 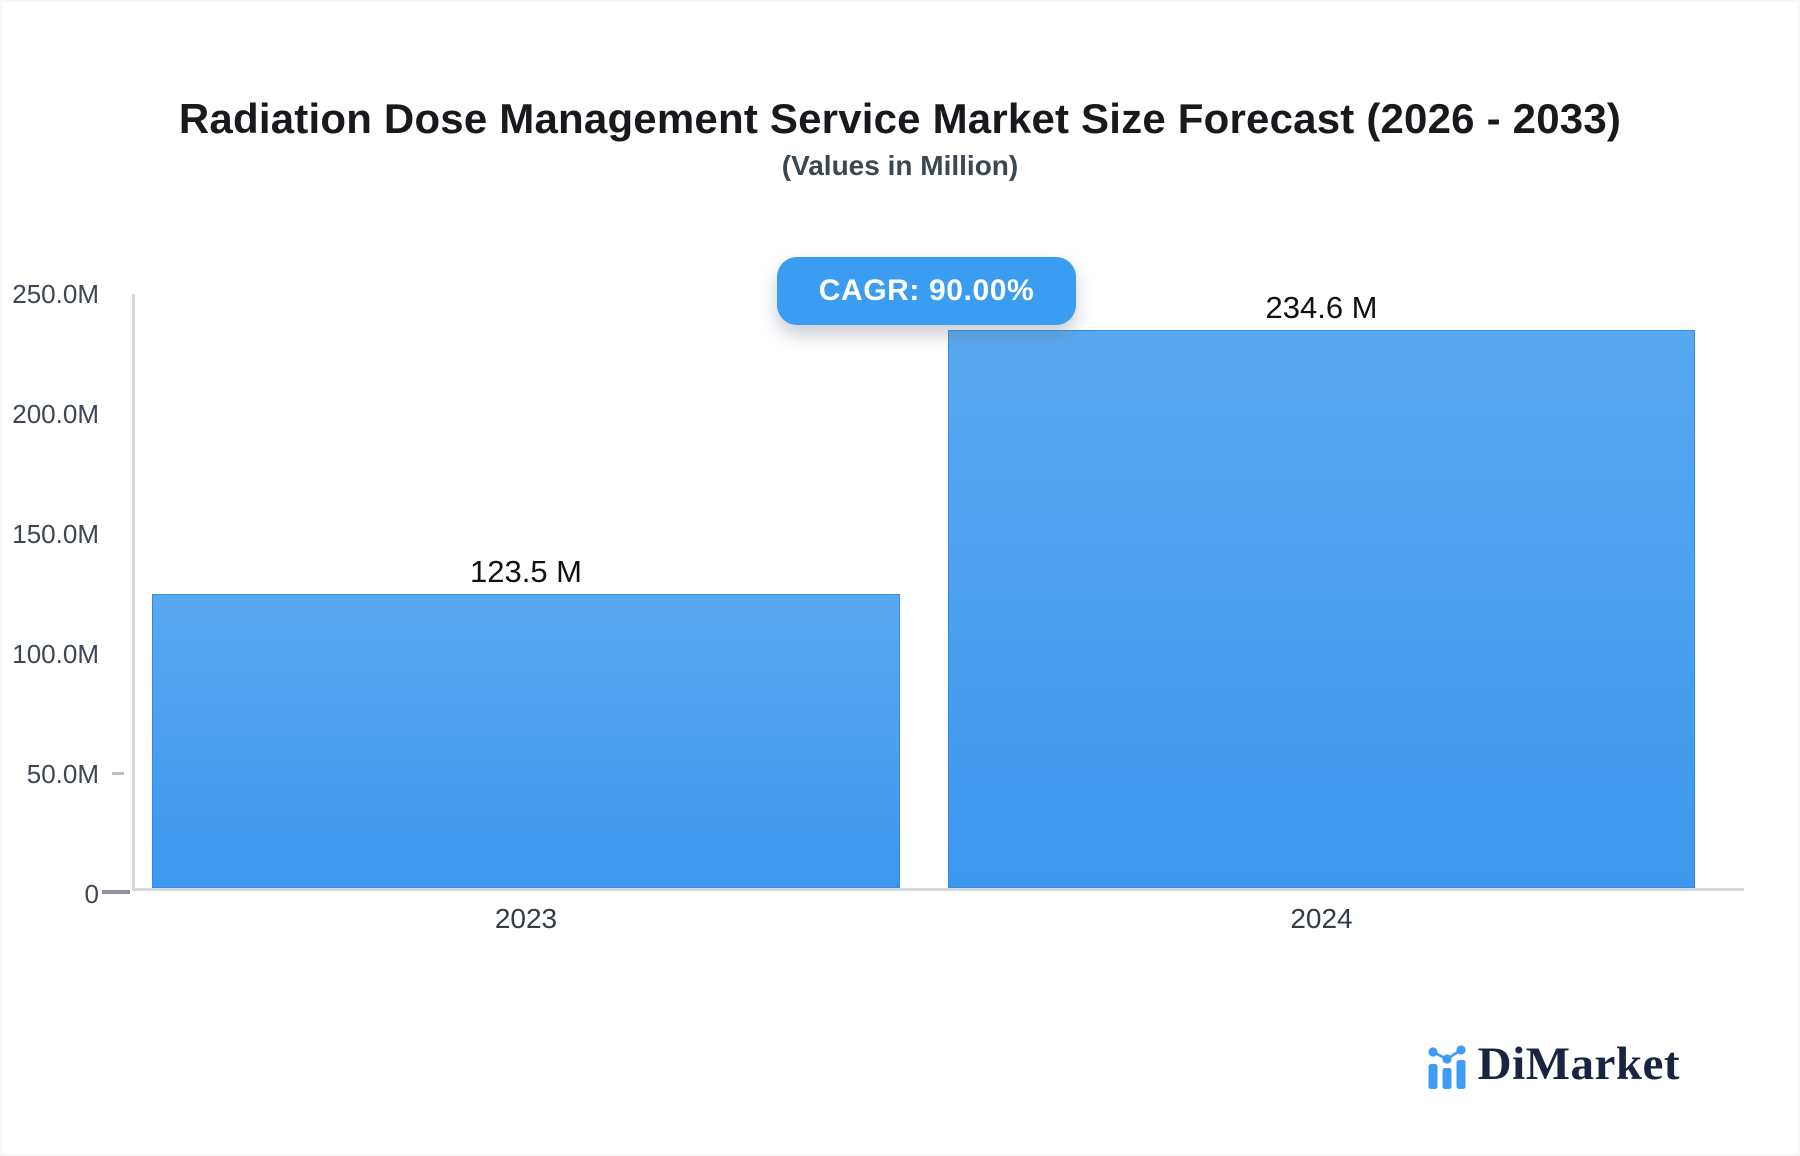 What do you see at coordinates (526, 741) in the screenshot?
I see `bar-2023` at bounding box center [526, 741].